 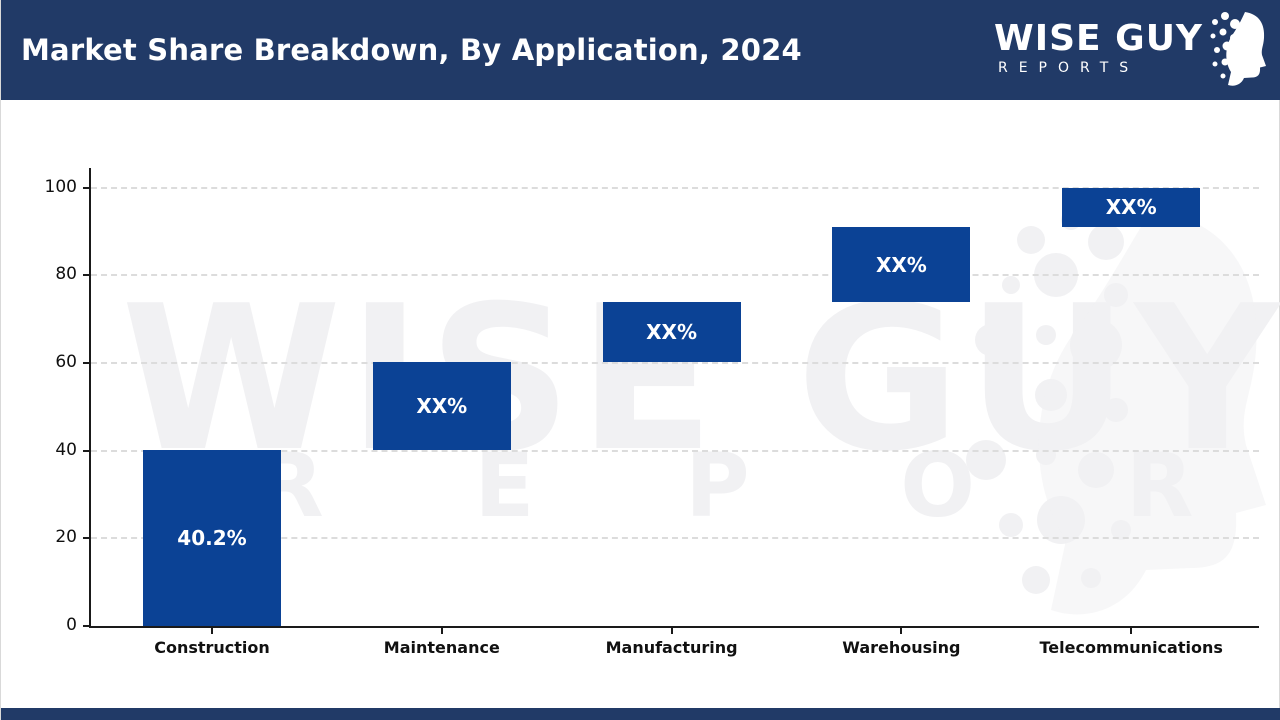 What do you see at coordinates (212, 647) in the screenshot?
I see `x-tick-label: Construction` at bounding box center [212, 647].